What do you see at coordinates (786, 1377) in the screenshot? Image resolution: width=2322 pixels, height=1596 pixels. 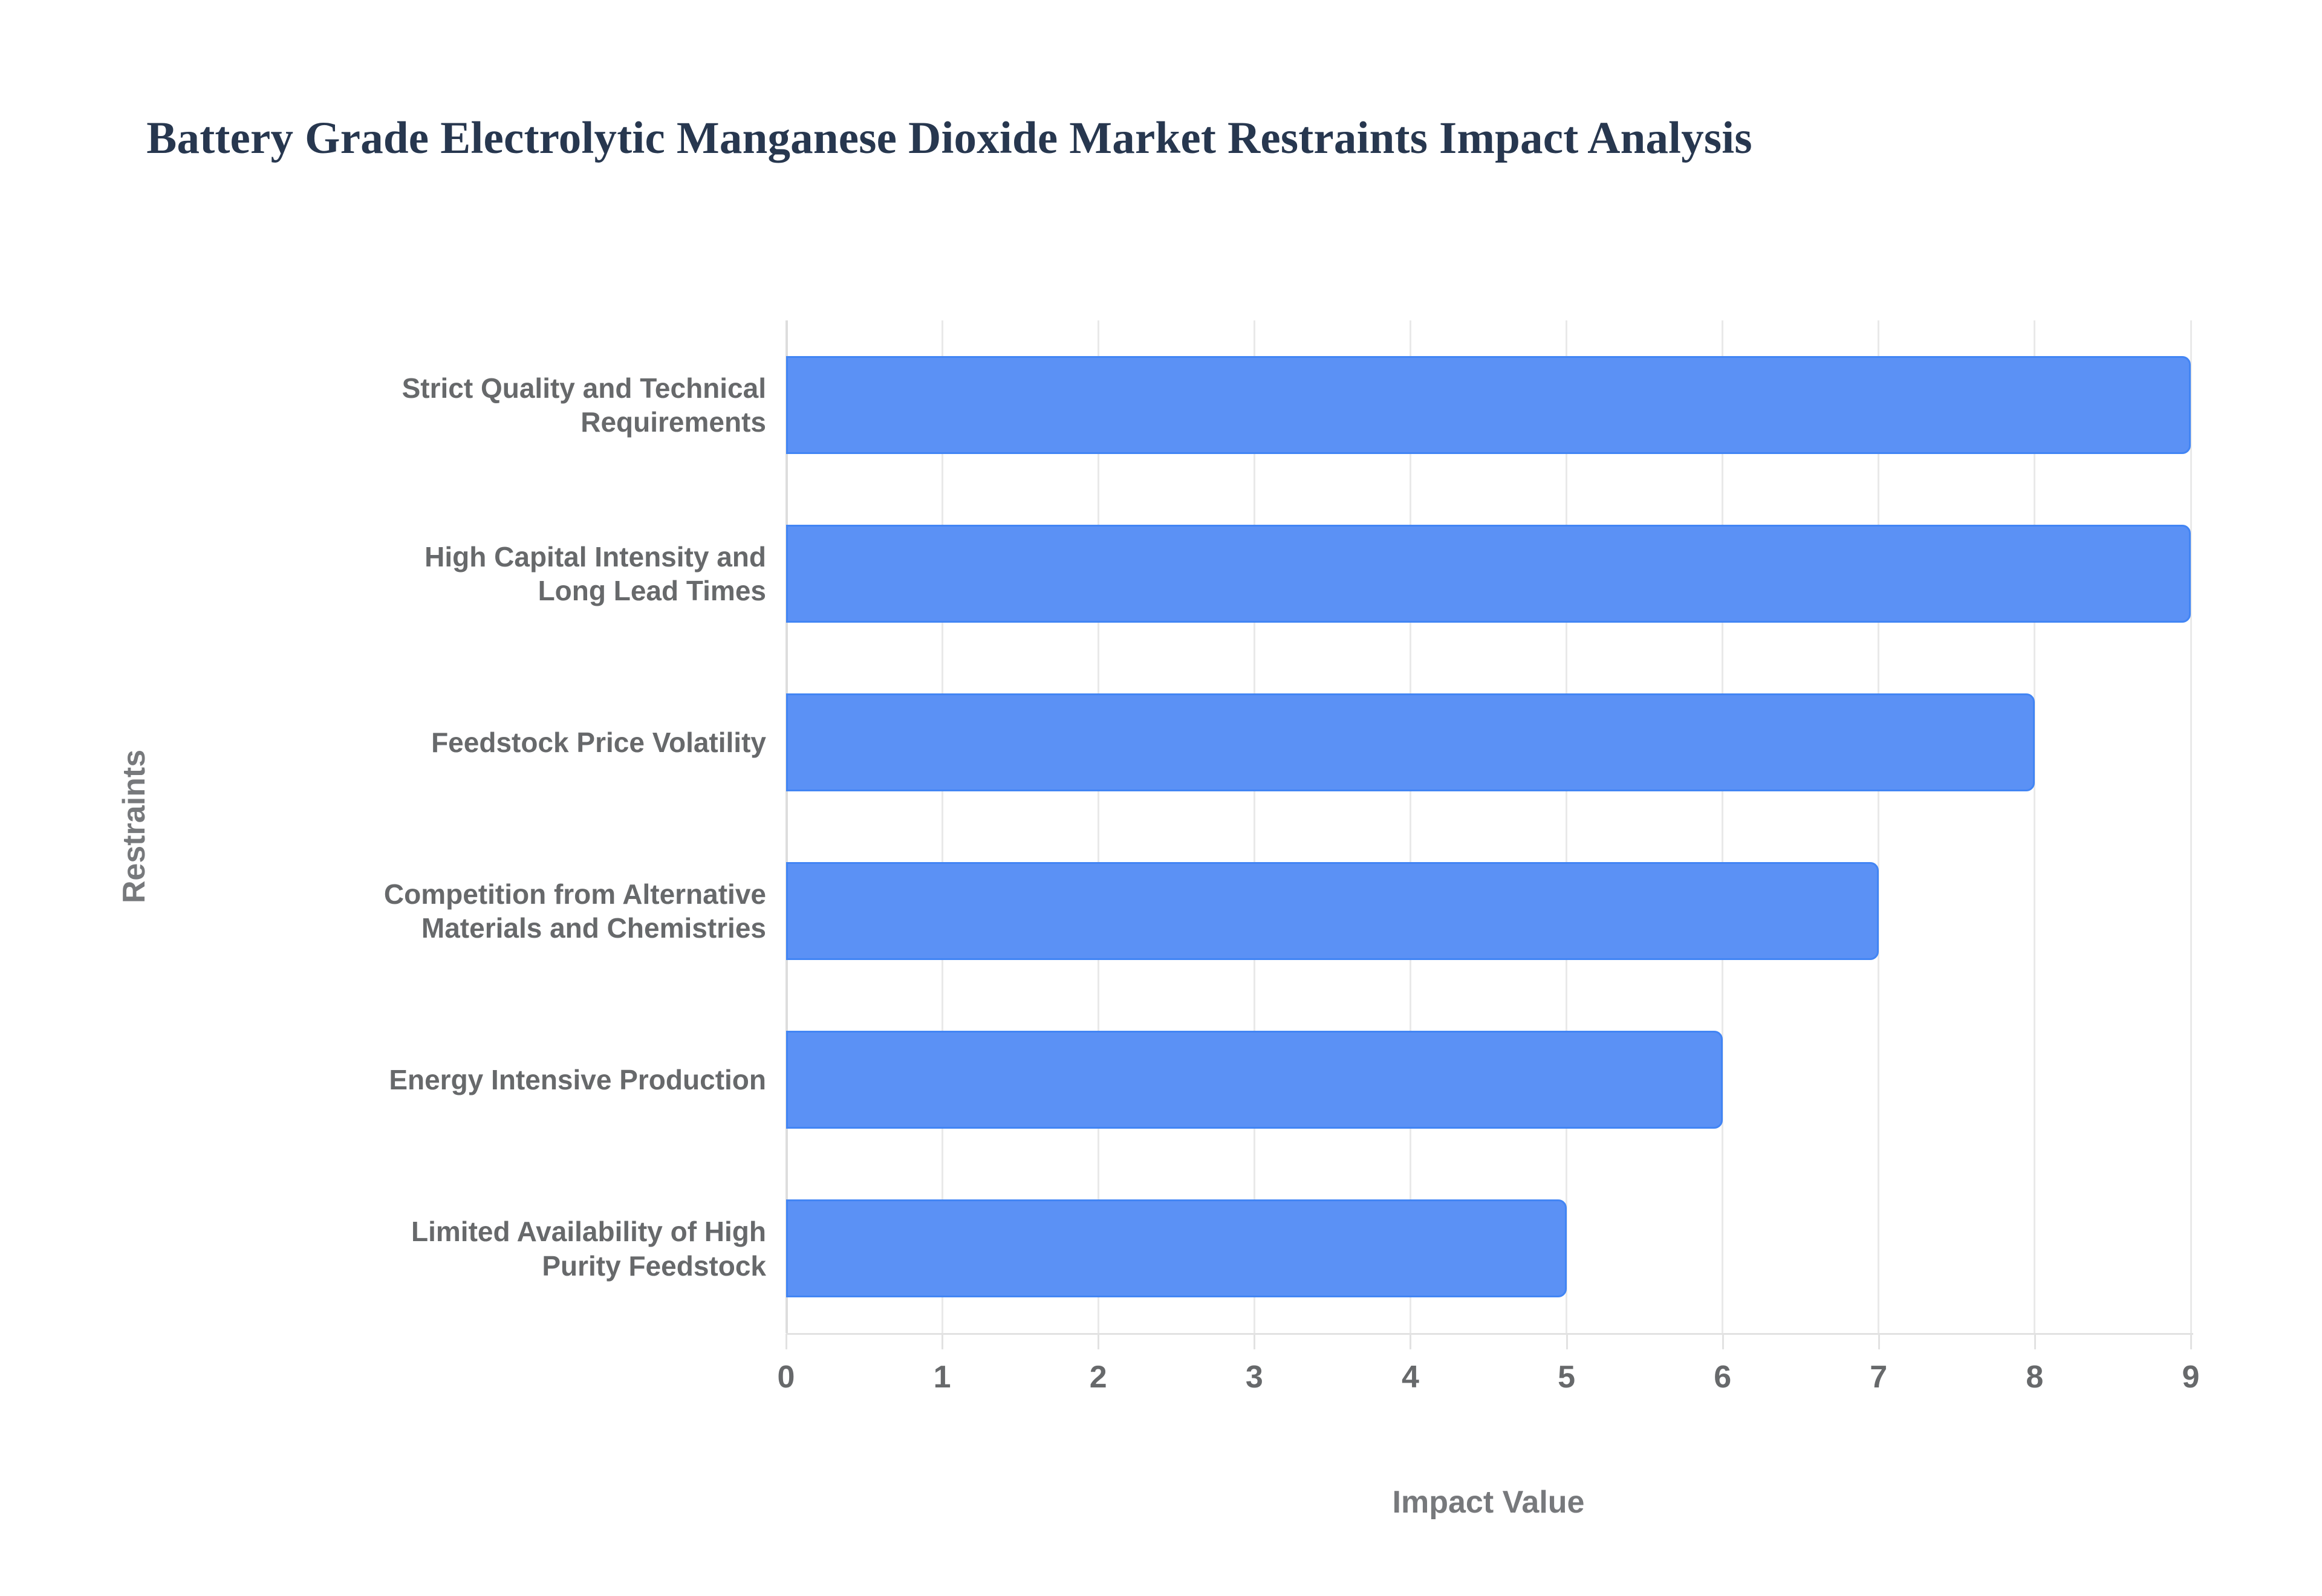 I see `x-tick-label-0: 0` at bounding box center [786, 1377].